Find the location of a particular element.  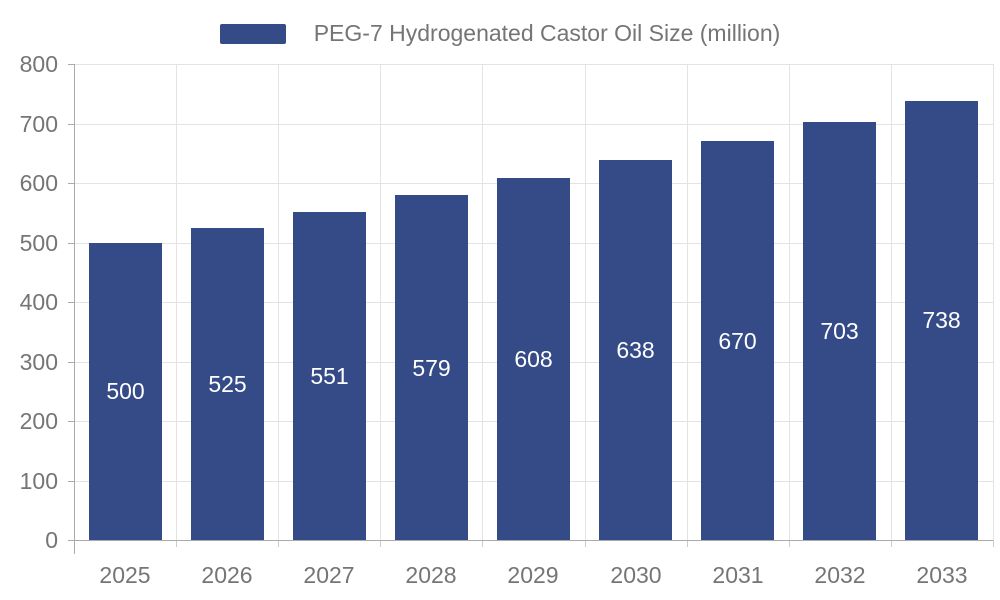

y-axis-tick-label: 200 is located at coordinates (38, 421).